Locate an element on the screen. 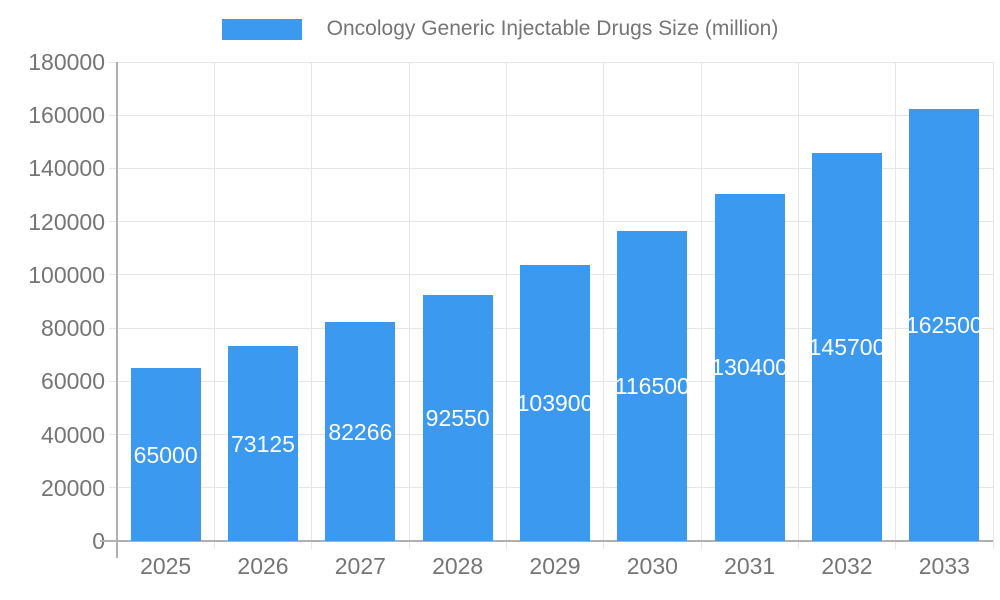 The image size is (1000, 600). y-axis-tick-label: 40000 is located at coordinates (73, 434).